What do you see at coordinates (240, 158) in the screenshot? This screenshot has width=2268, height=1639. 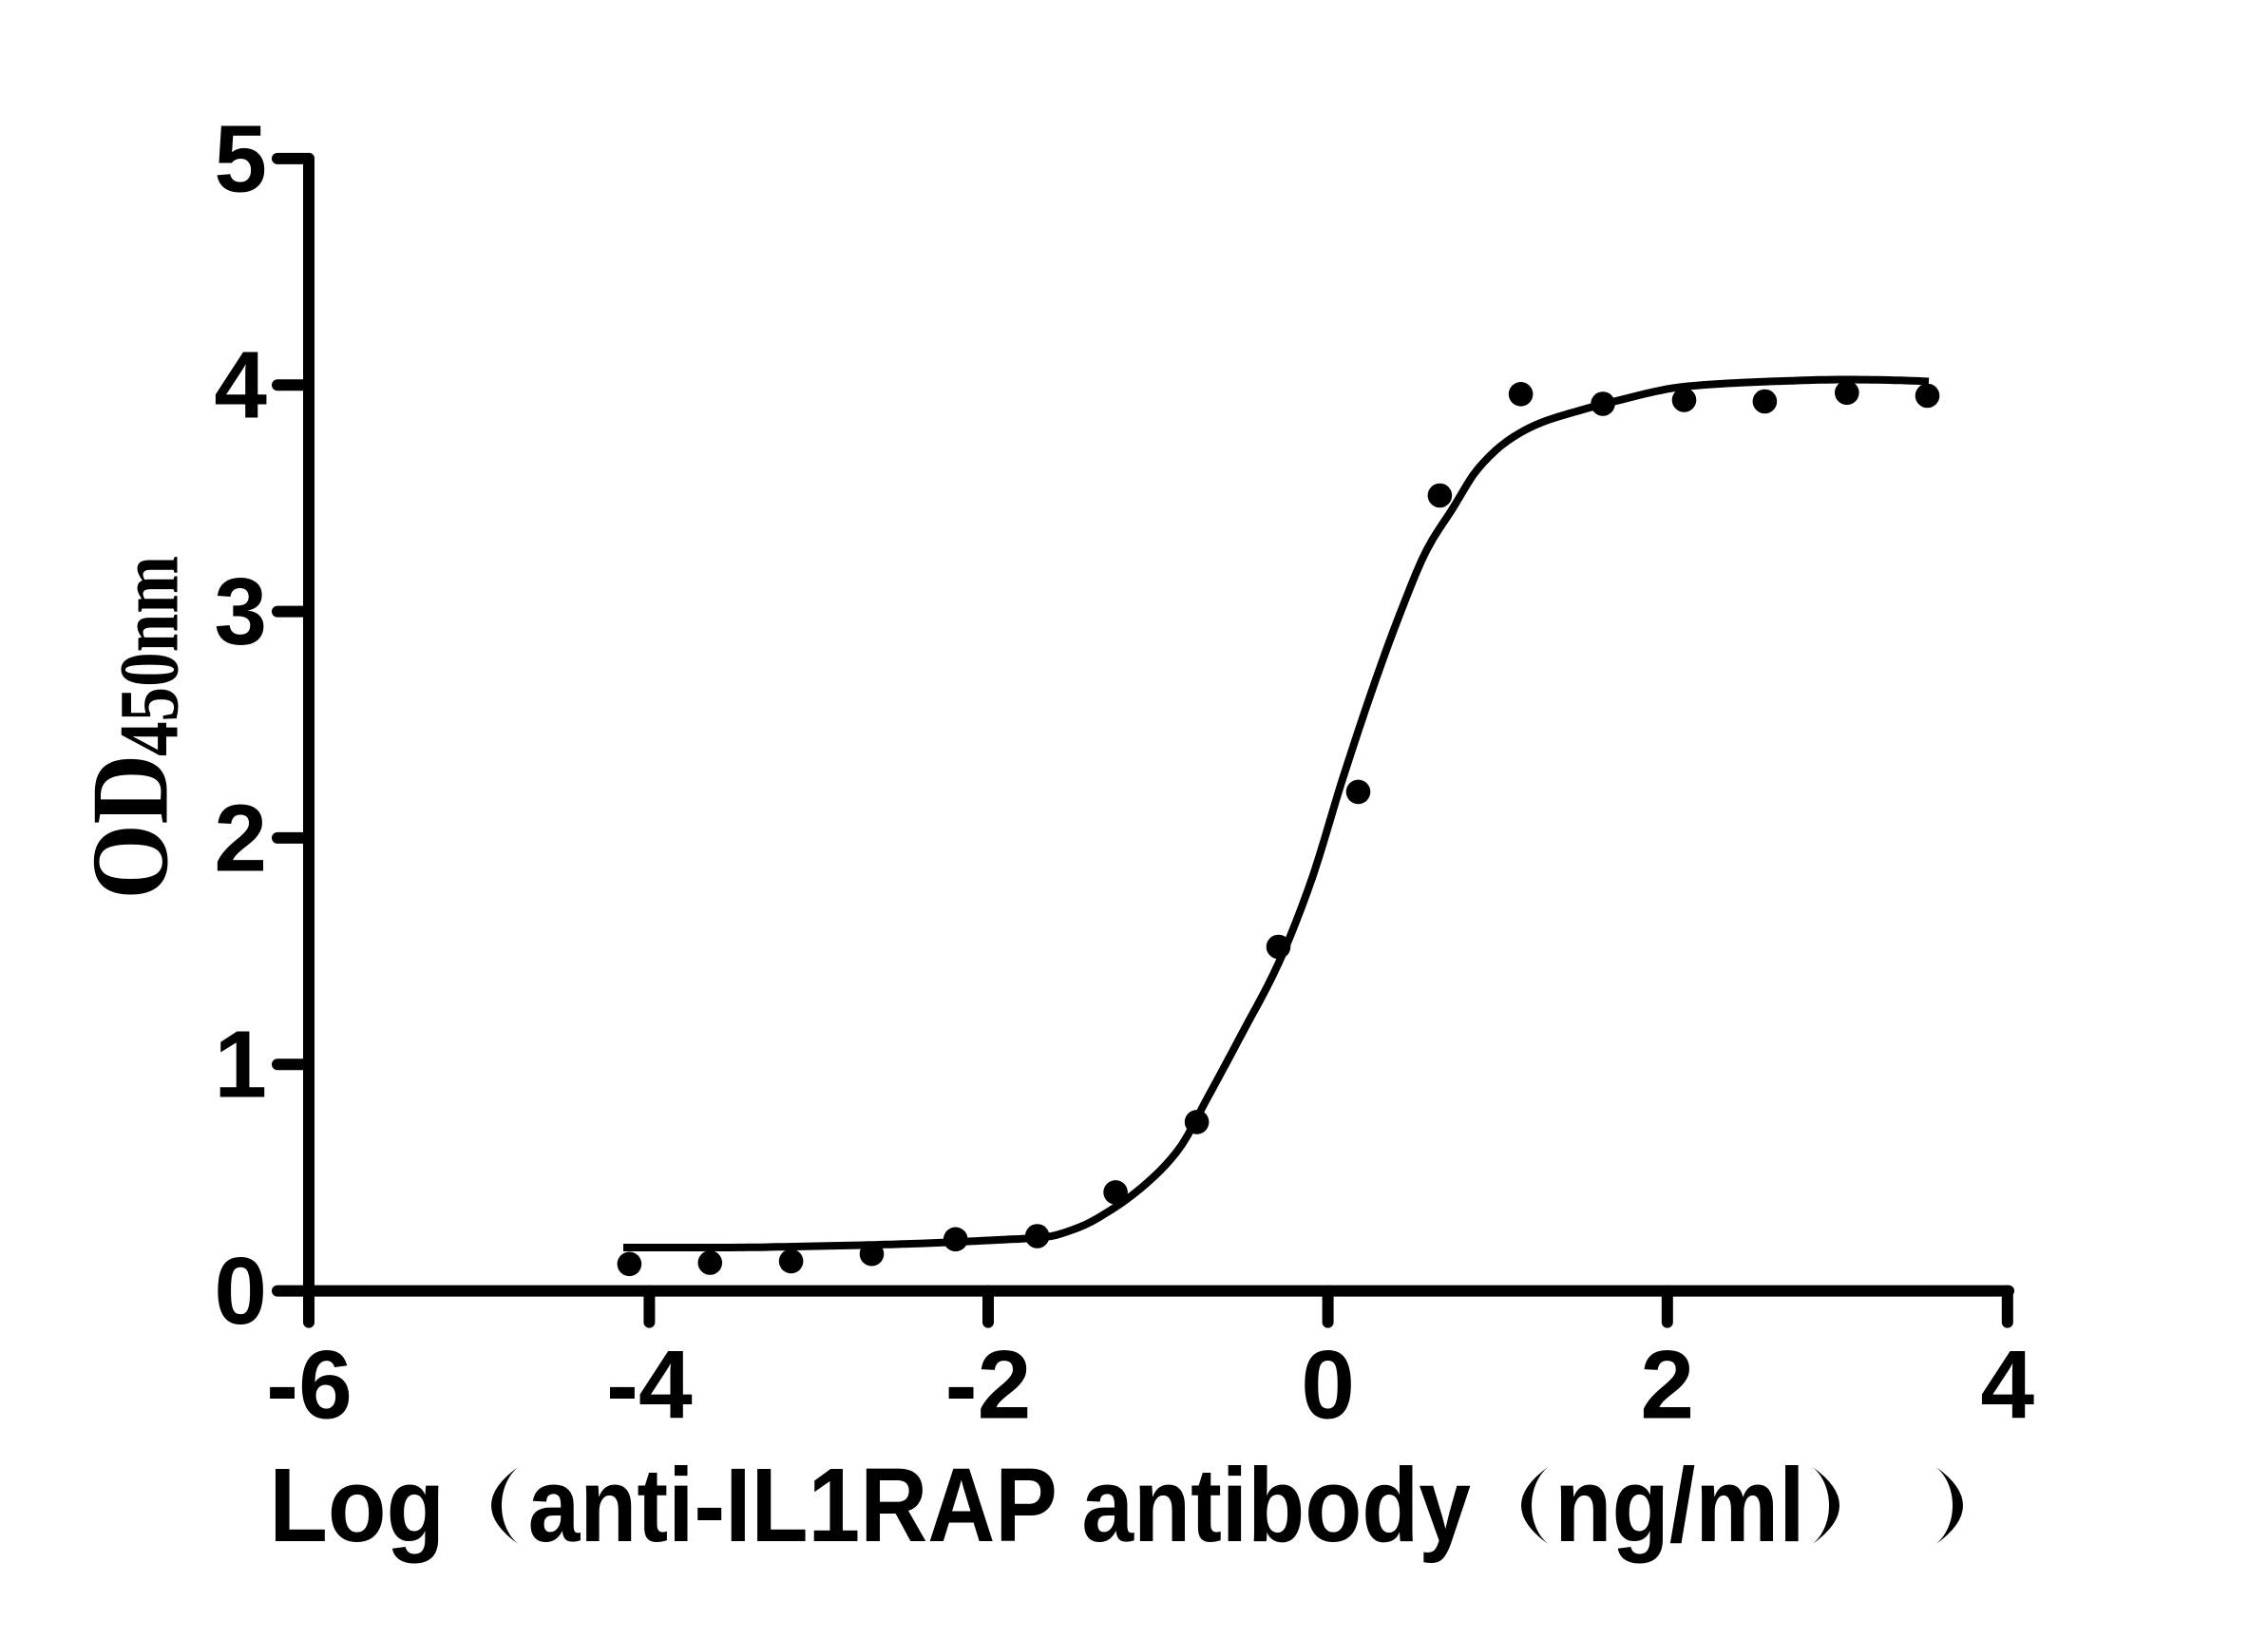 I see `svg-text: 5` at bounding box center [240, 158].